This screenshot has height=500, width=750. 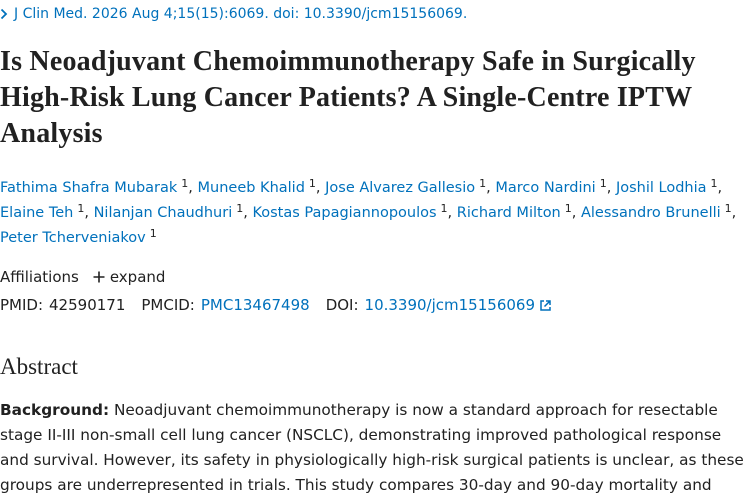 What do you see at coordinates (73, 238) in the screenshot?
I see `author-name: Peter Tcherveniakov` at bounding box center [73, 238].